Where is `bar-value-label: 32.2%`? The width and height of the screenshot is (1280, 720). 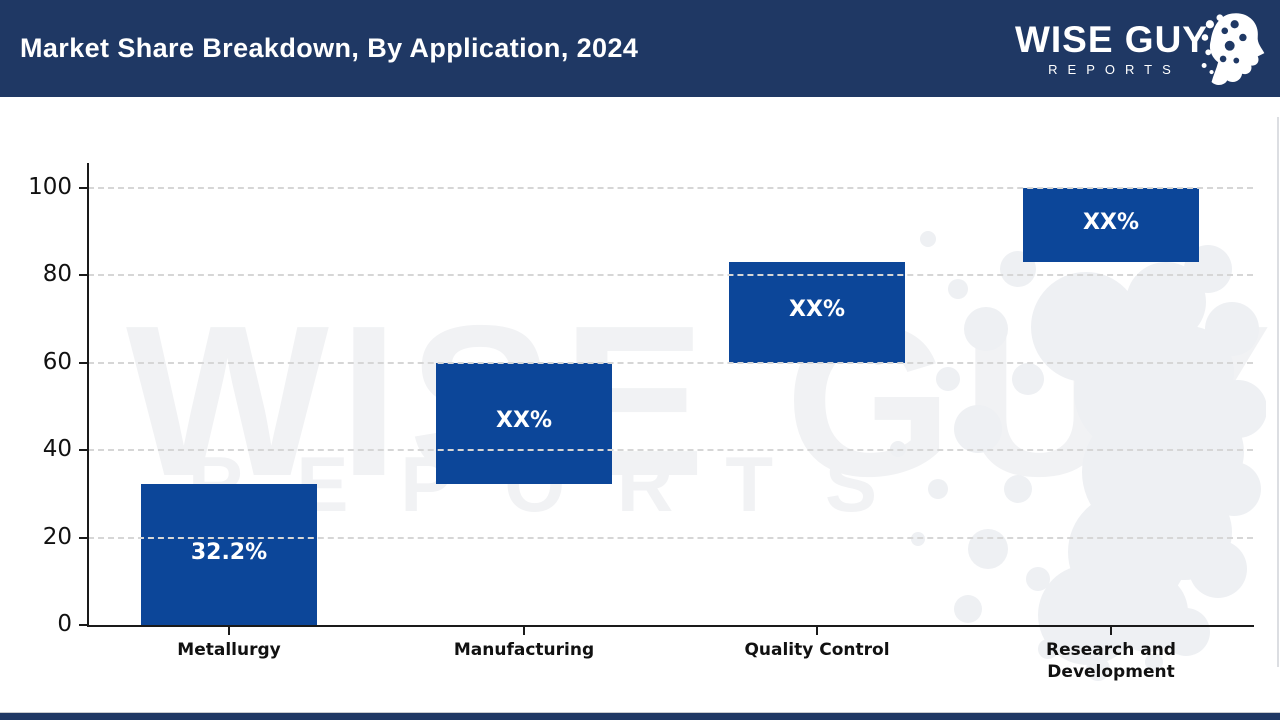
bar-value-label: 32.2% is located at coordinates (229, 552).